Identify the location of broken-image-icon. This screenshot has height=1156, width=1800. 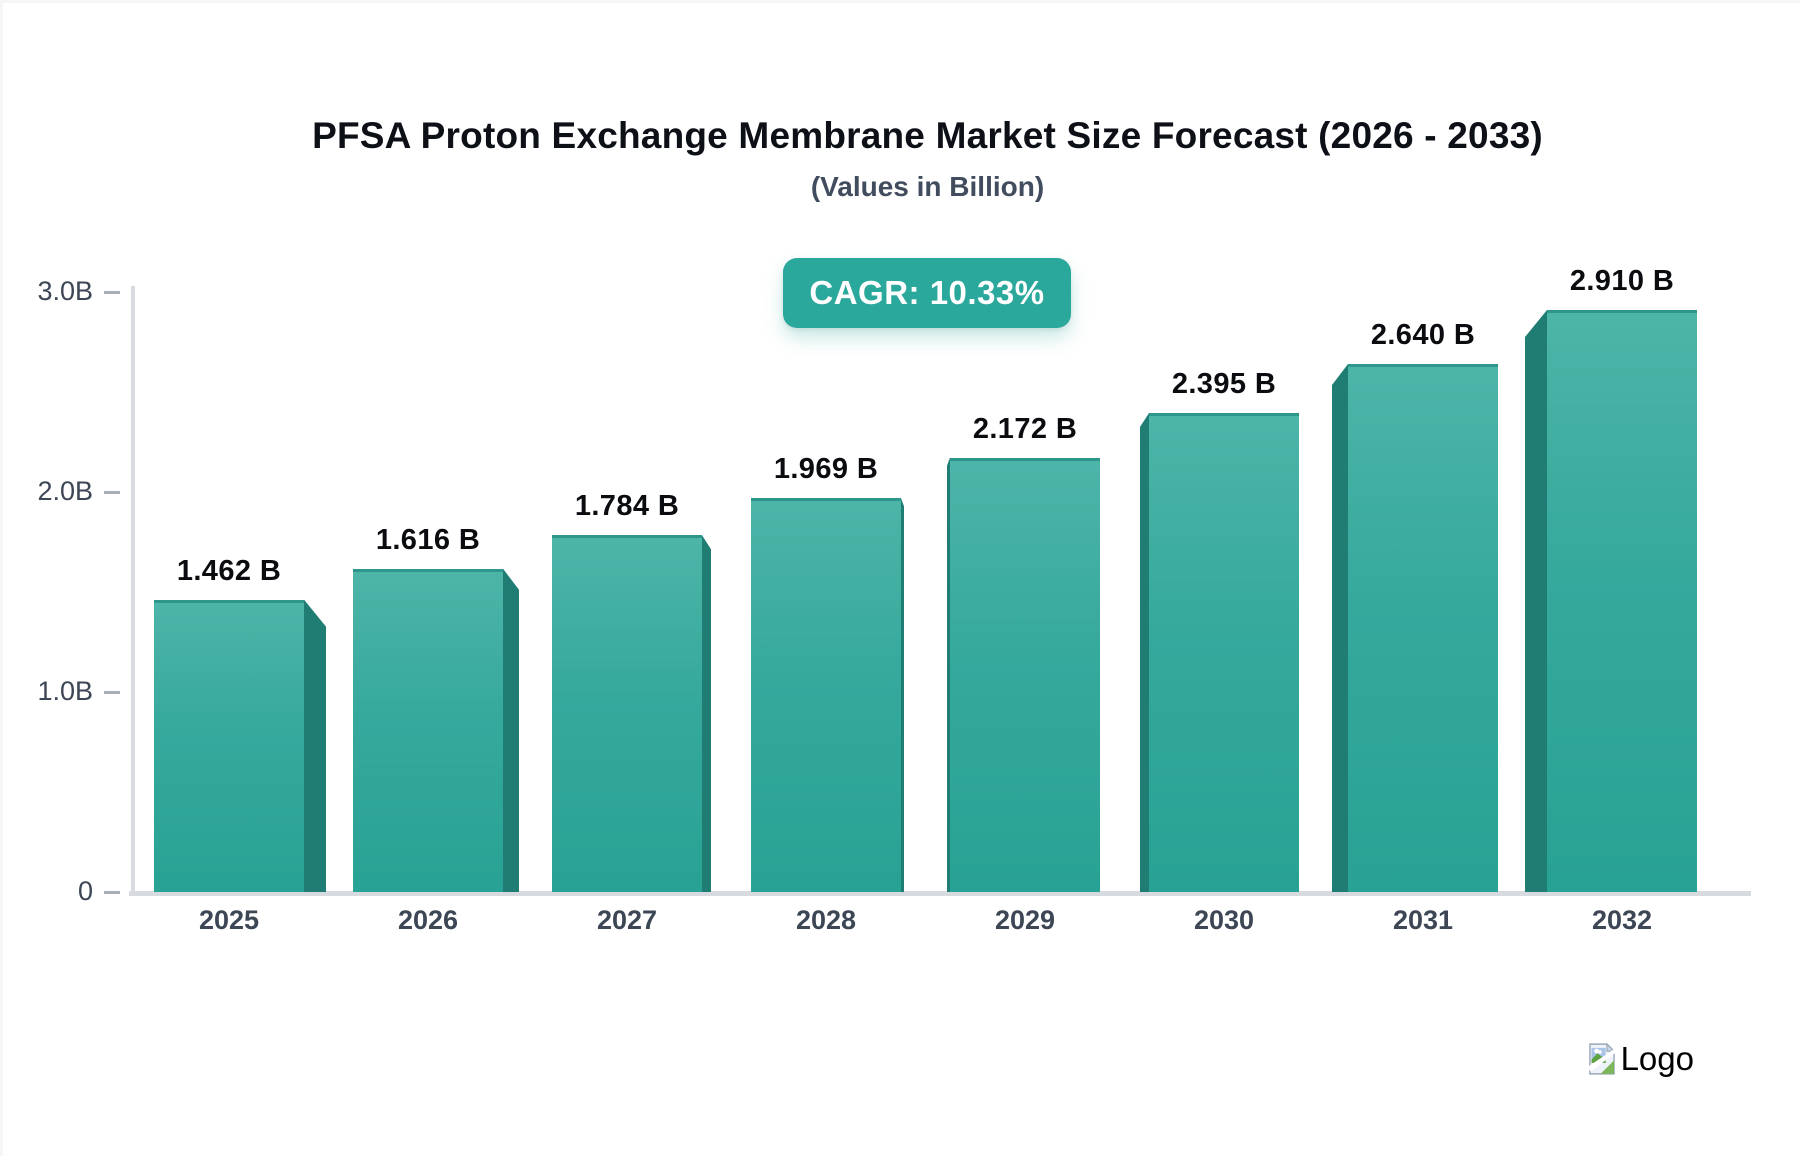
(1602, 1058).